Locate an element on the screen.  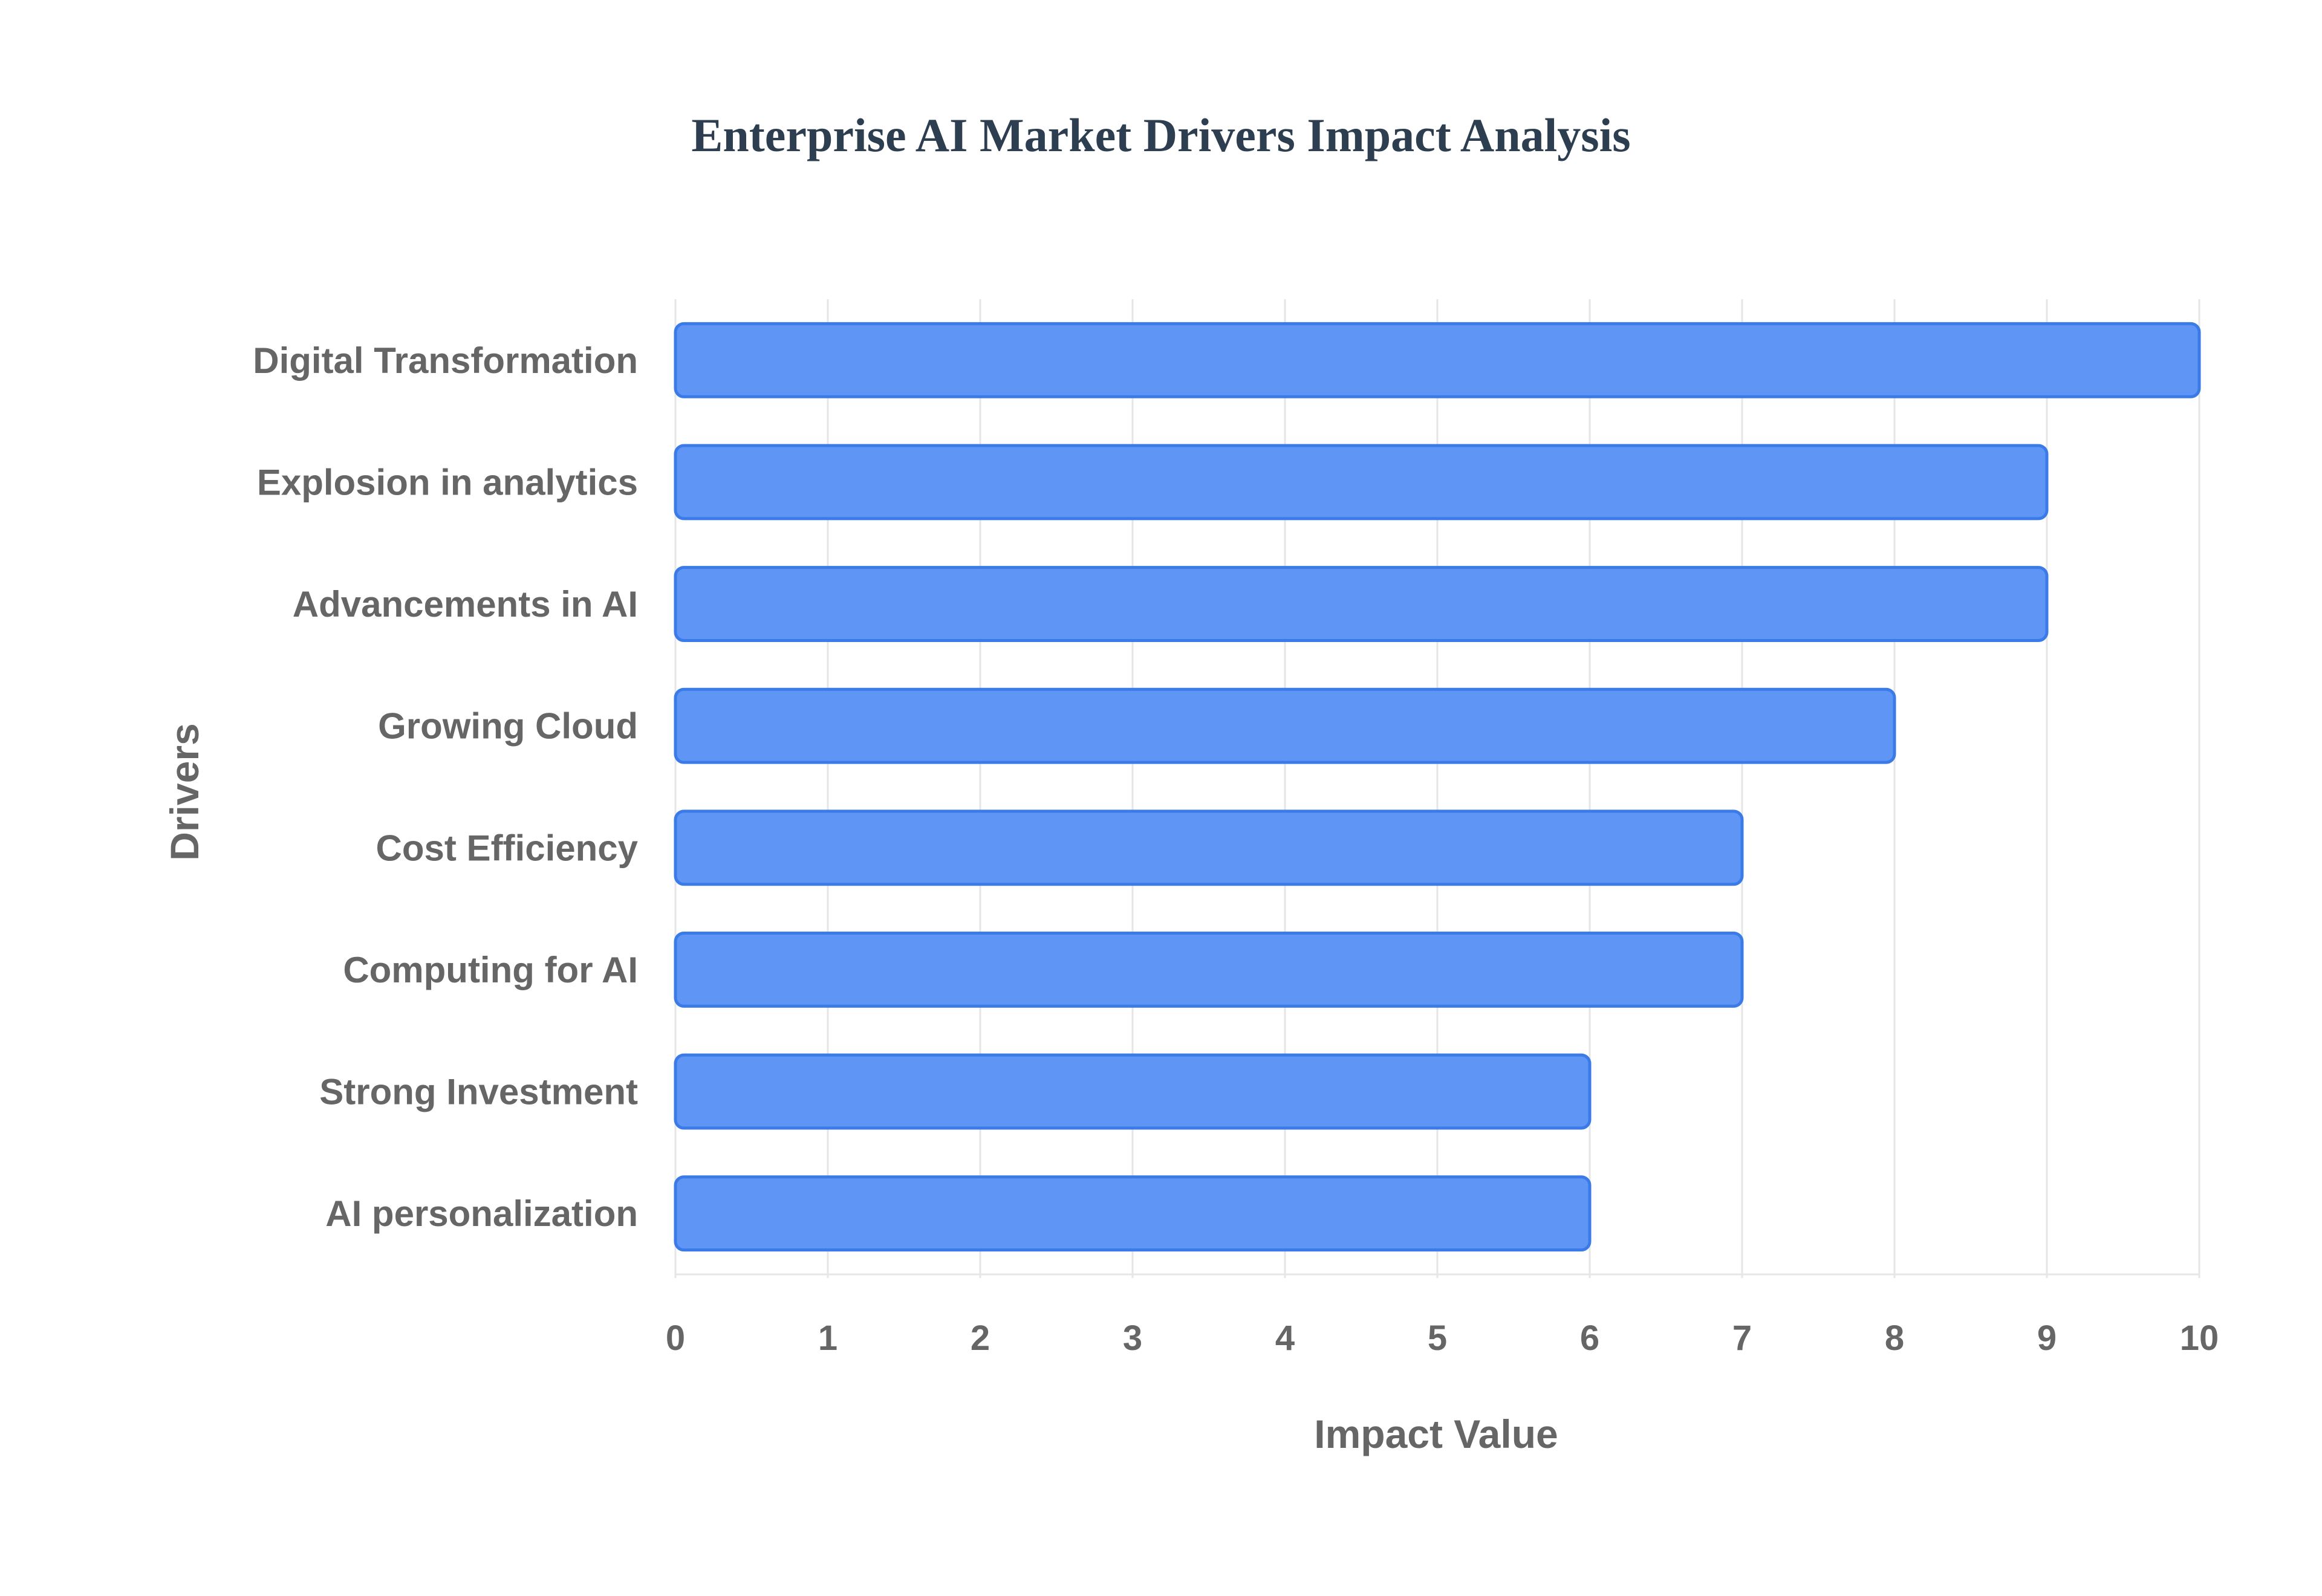
category-label: Advancements in AI is located at coordinates (465, 604).